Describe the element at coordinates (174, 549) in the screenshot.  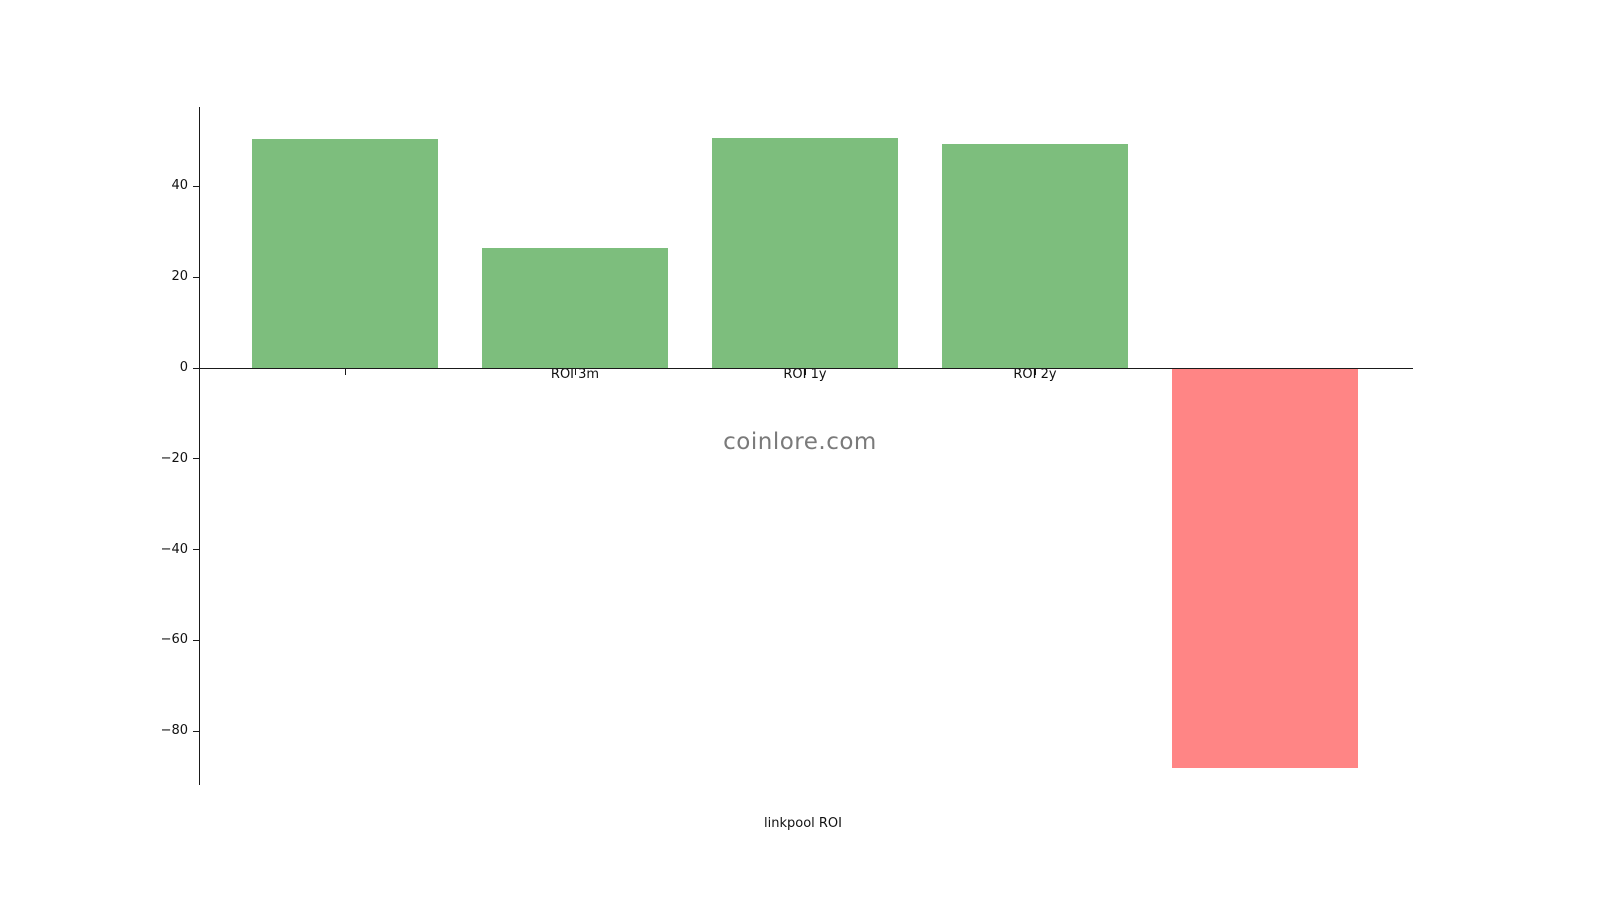
I see `y-tick-label: −40` at that location.